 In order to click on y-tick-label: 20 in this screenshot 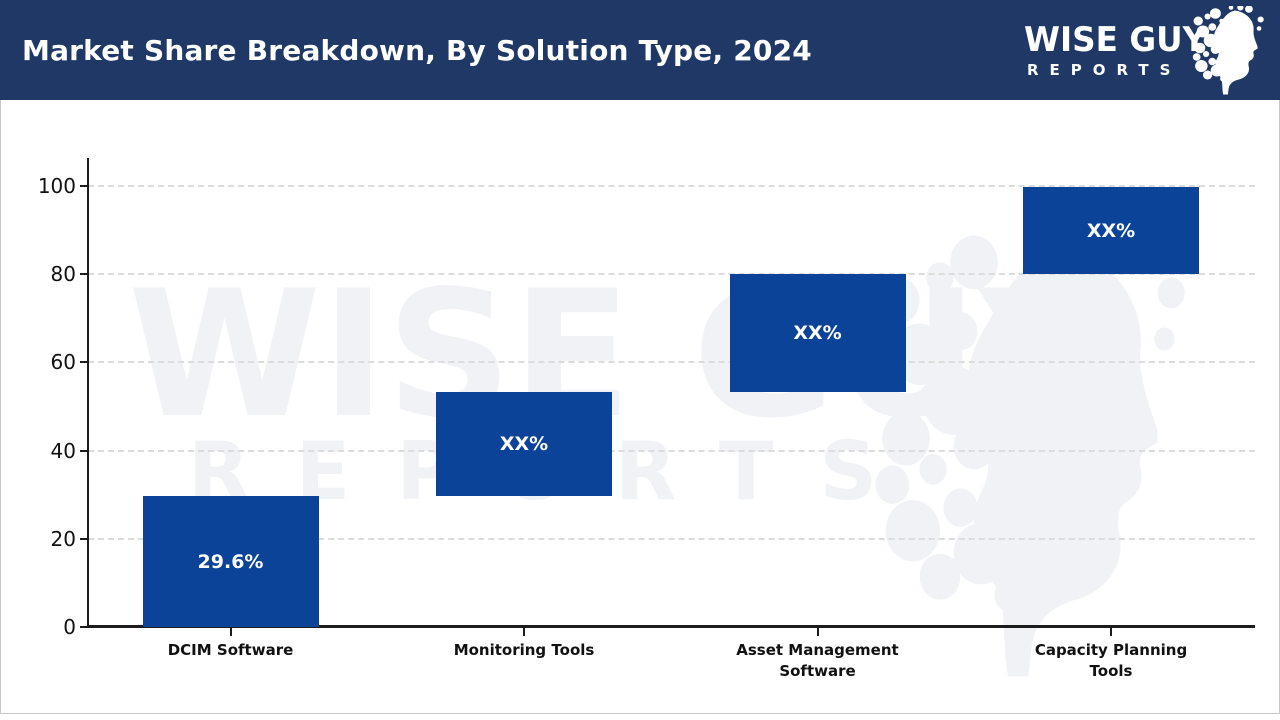, I will do `click(63, 538)`.